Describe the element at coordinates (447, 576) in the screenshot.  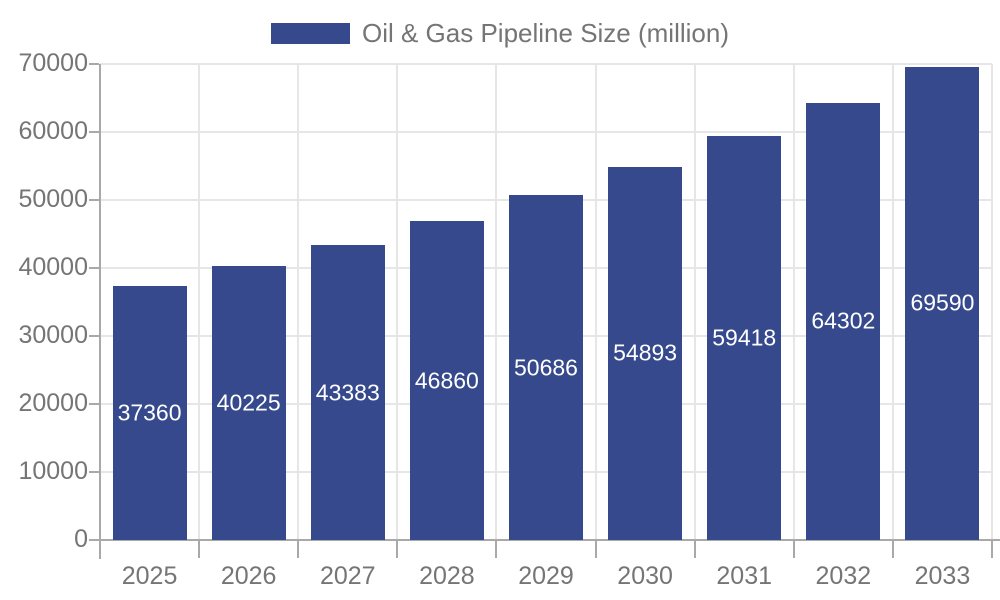
I see `x-tick-label: 2028` at that location.